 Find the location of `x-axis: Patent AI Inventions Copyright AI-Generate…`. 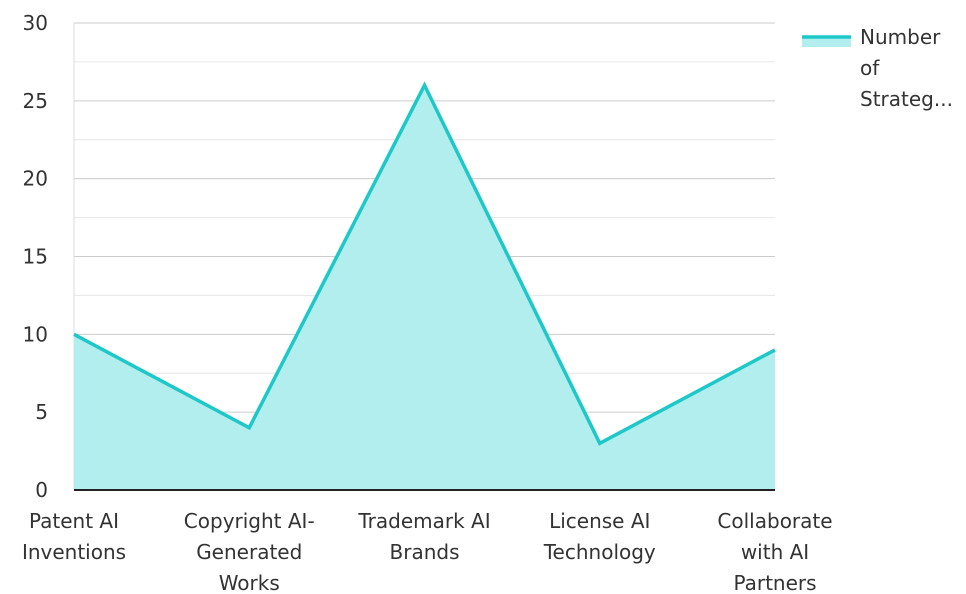

x-axis: Patent AI Inventions Copyright AI-Generate… is located at coordinates (427, 541).